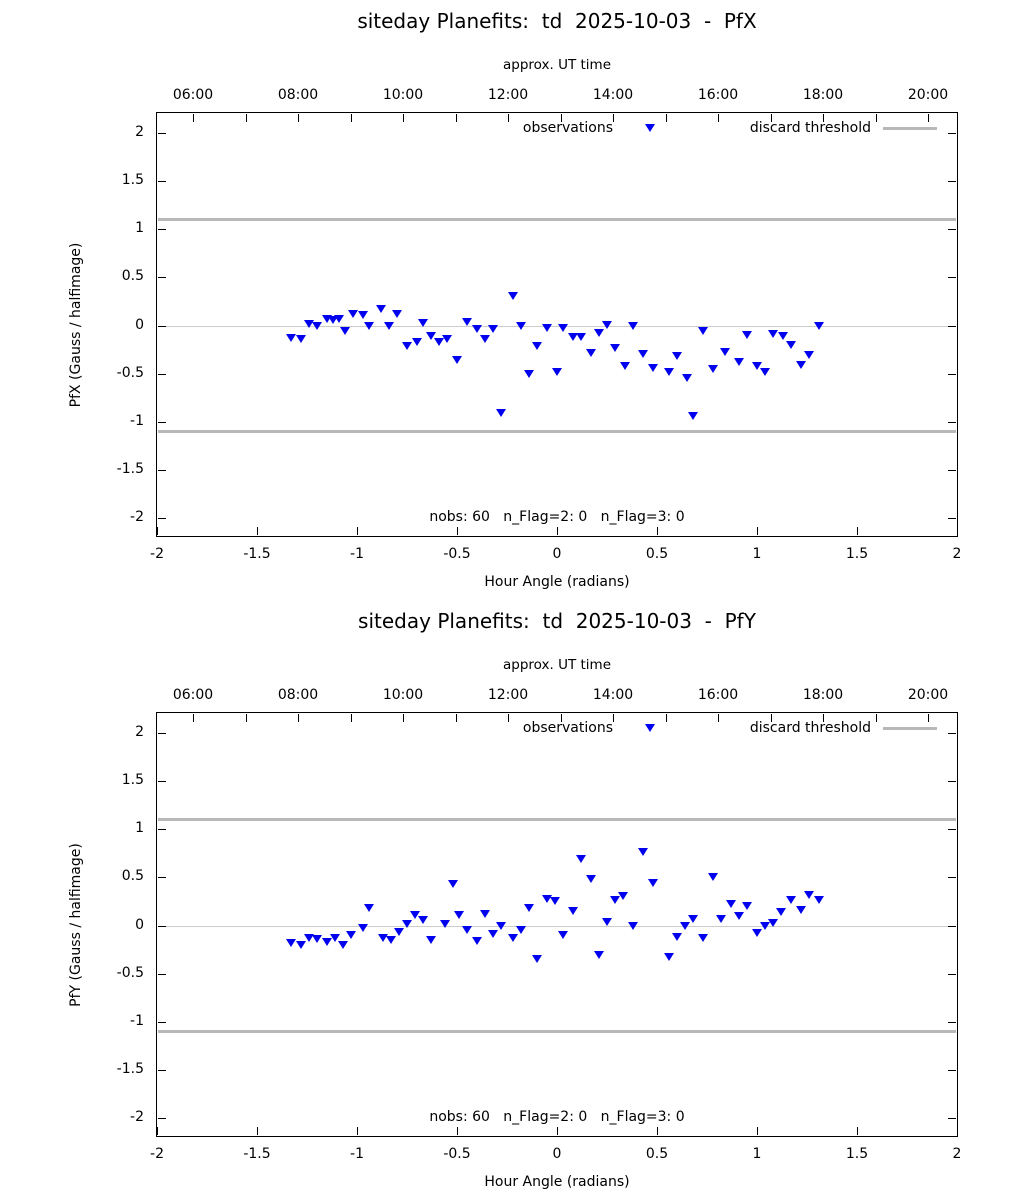 The width and height of the screenshot is (1024, 1200). I want to click on x-tick-label: -0.5, so click(457, 1154).